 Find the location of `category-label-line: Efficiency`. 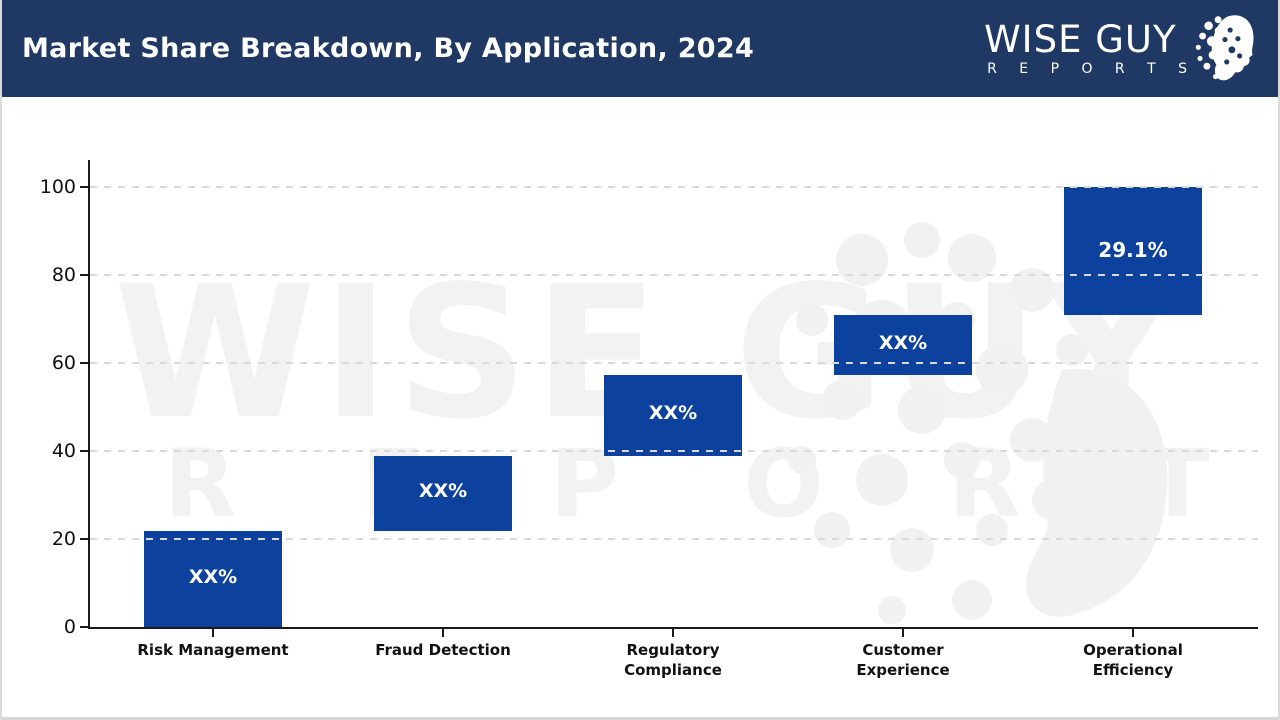

category-label-line: Efficiency is located at coordinates (1133, 670).